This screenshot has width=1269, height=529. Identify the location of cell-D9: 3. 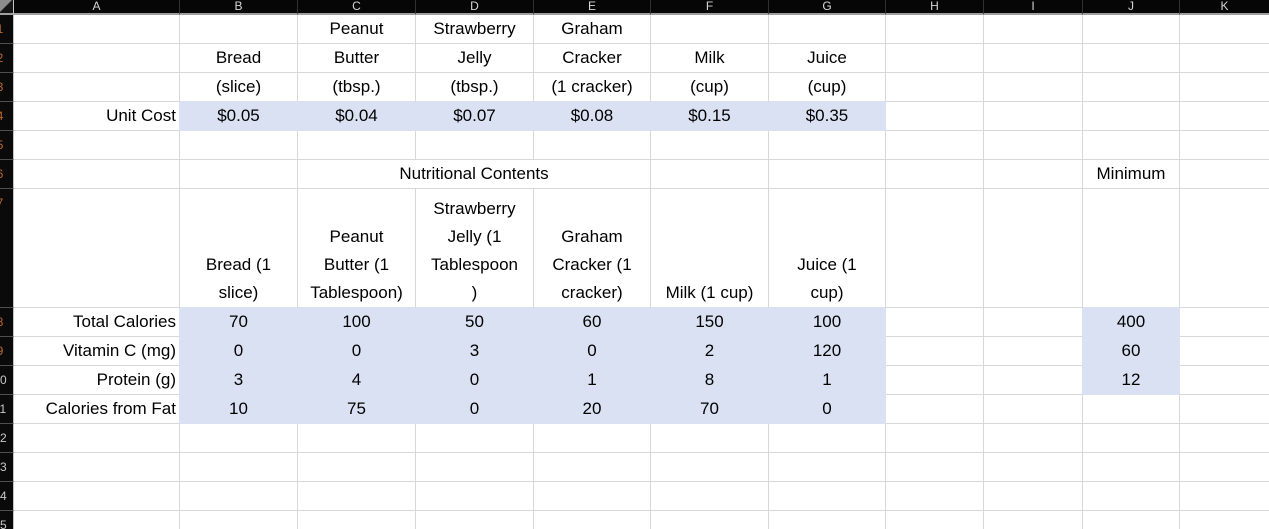
(475, 351).